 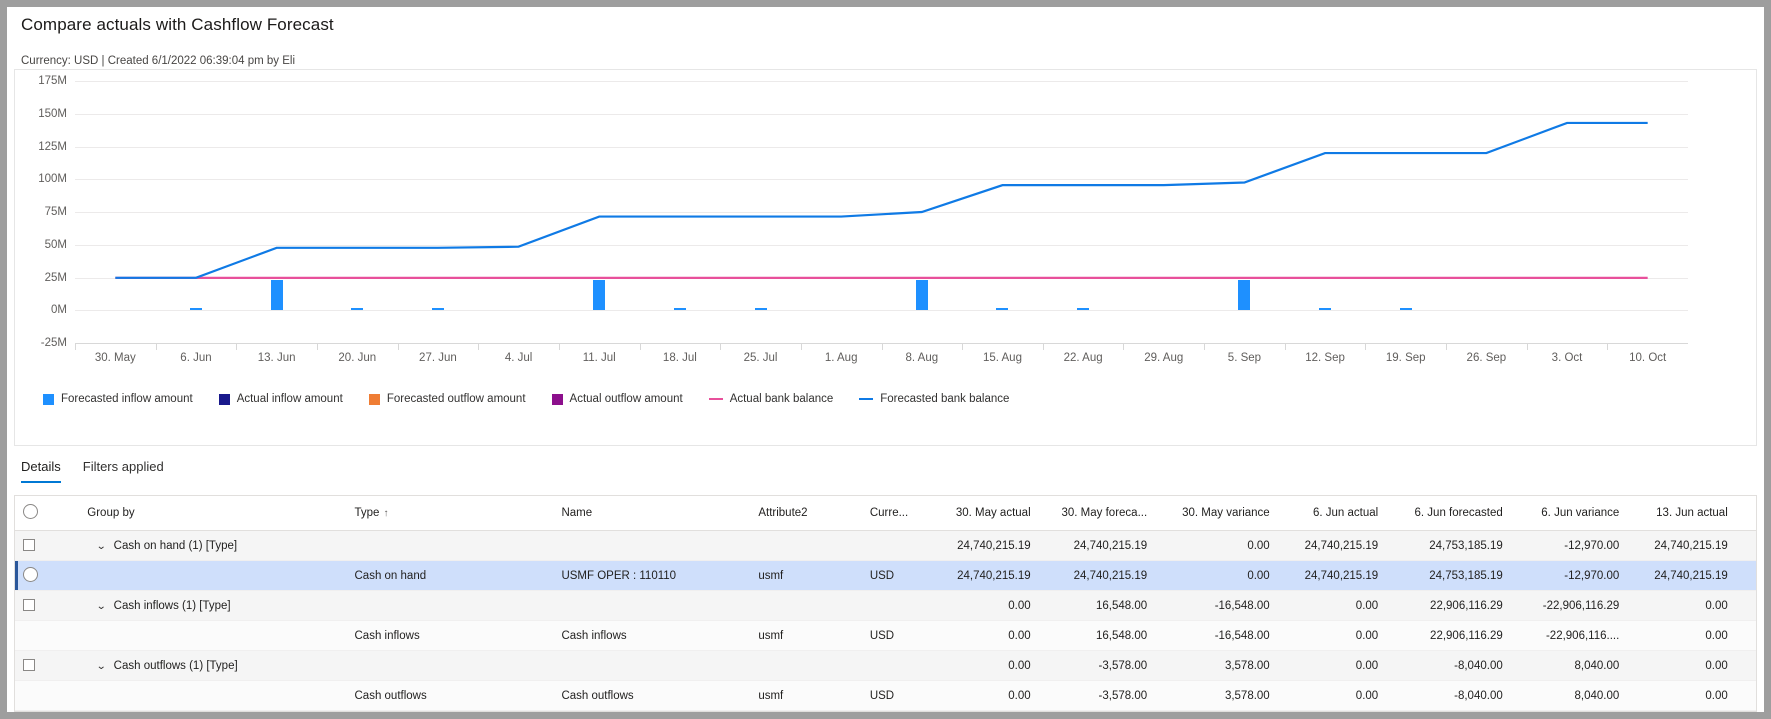 I want to click on cell-may30-variance: 3,578.00, so click(x=1216, y=665).